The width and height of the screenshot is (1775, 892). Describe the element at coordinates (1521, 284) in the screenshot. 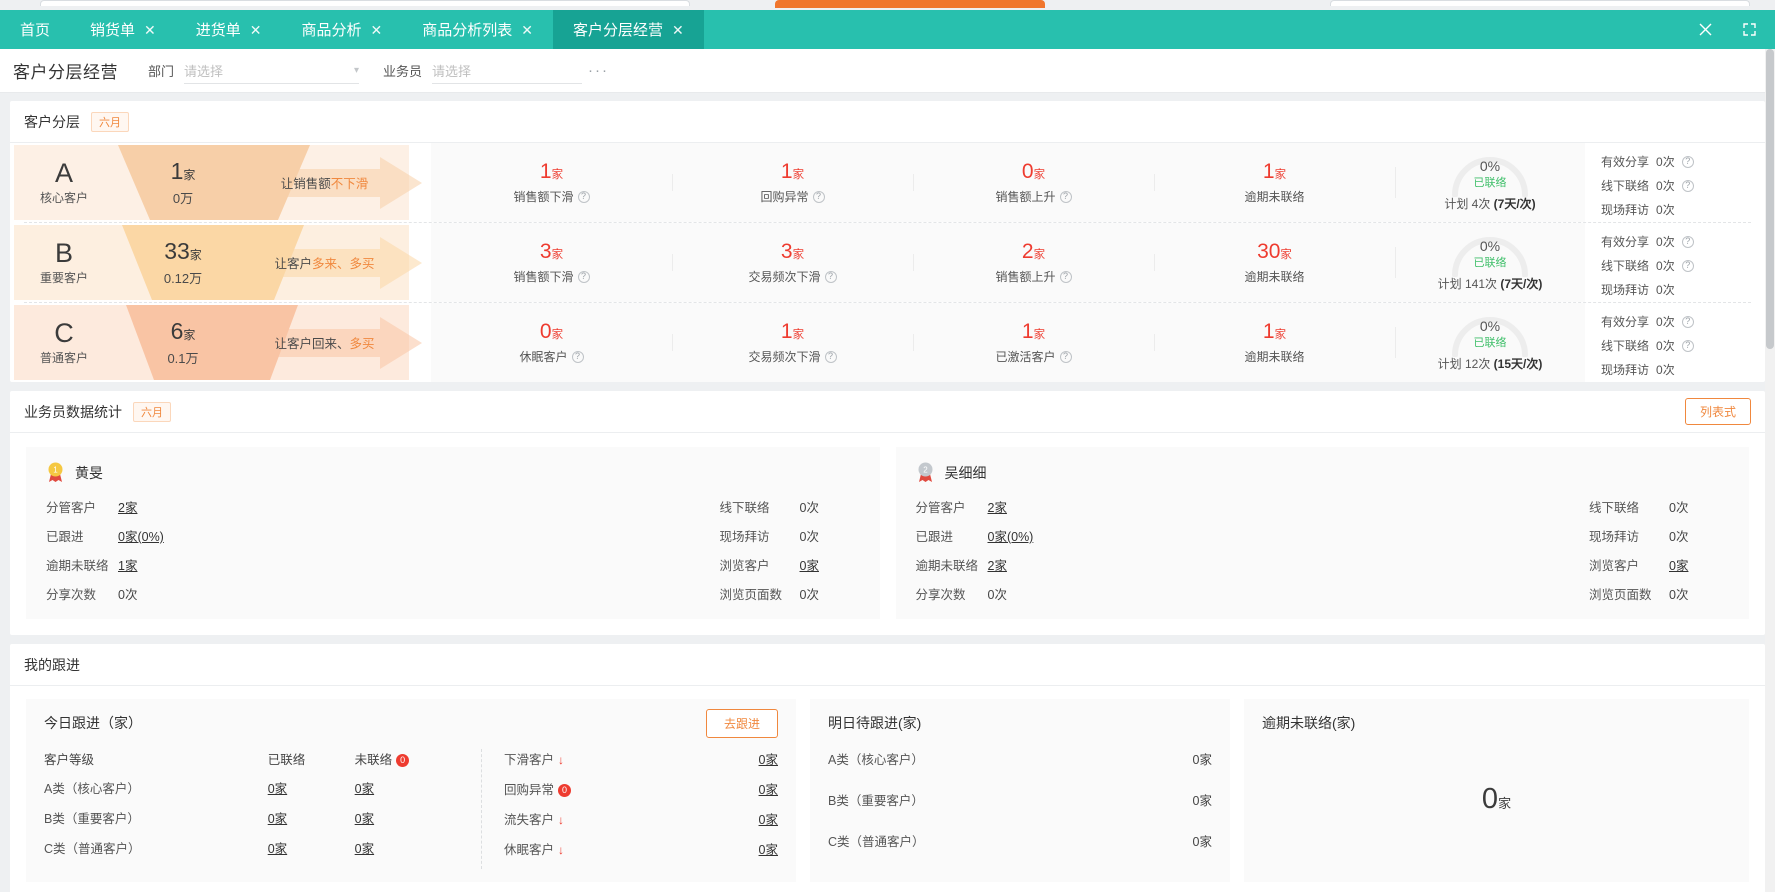

I see `gauge-plan-accent: (7天/次)` at that location.